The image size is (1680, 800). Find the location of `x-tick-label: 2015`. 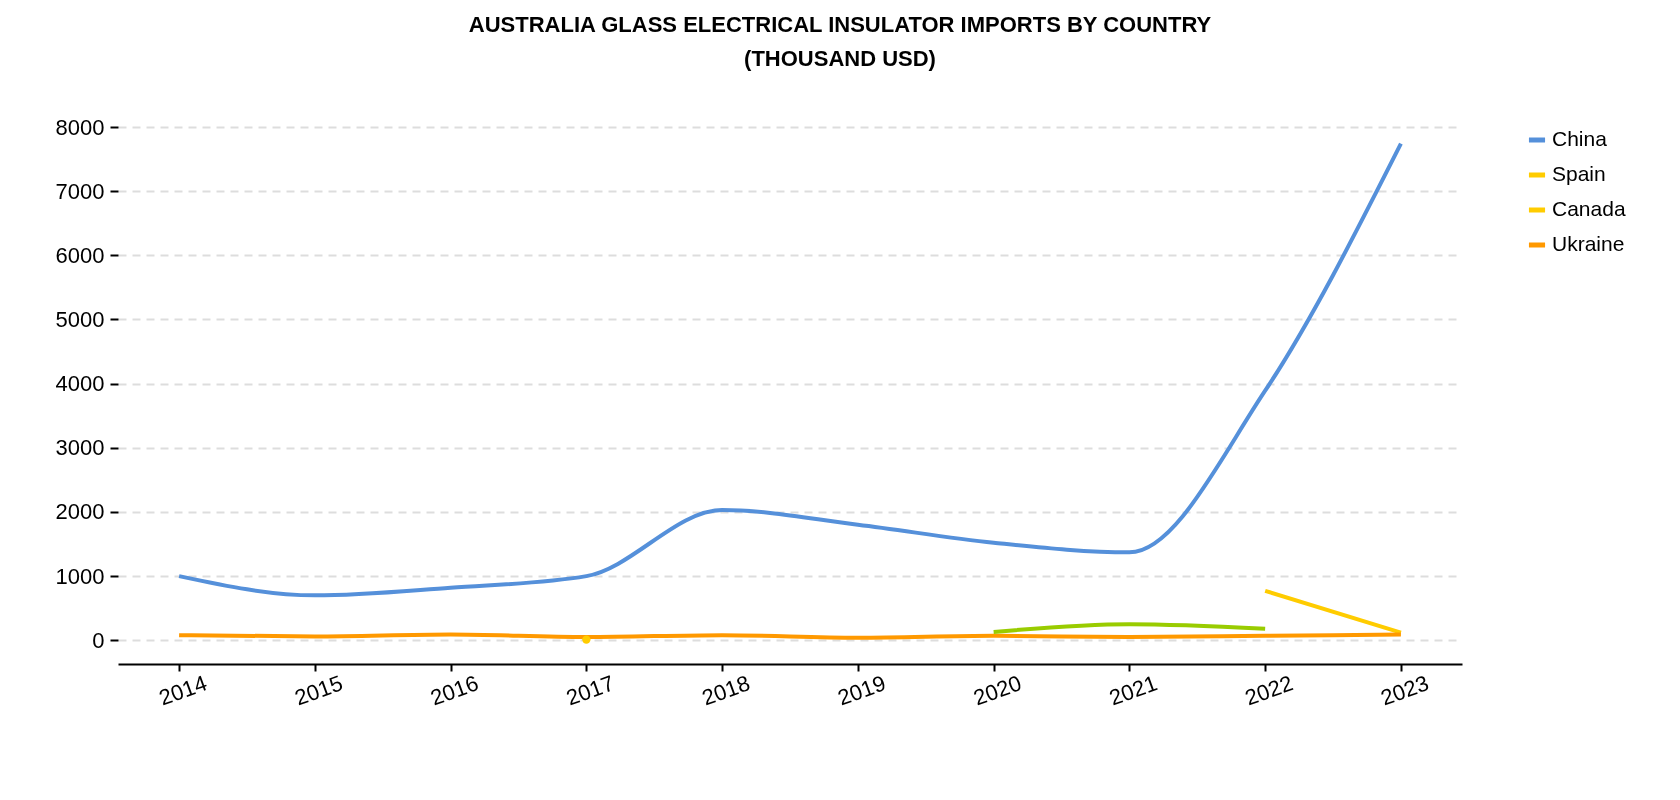

x-tick-label: 2015 is located at coordinates (318, 690).